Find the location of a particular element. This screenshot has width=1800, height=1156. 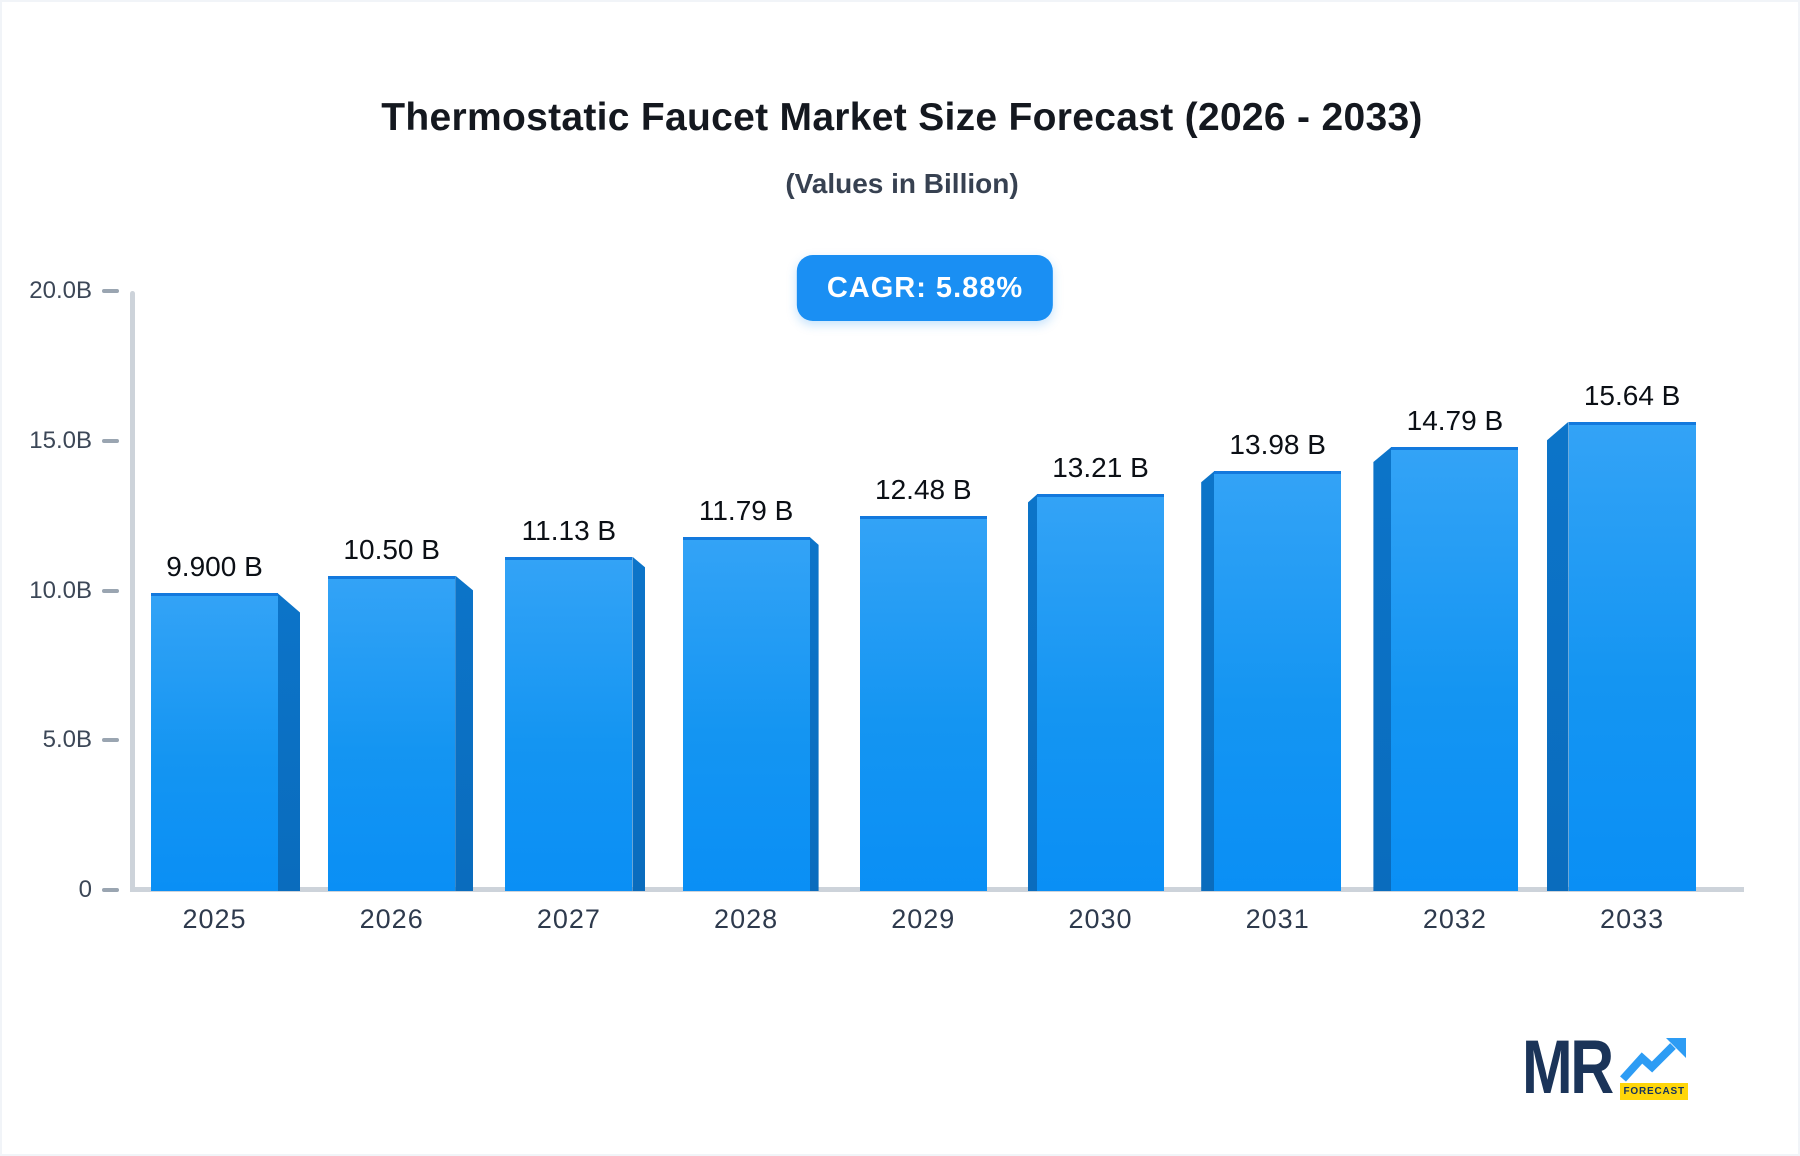

x-tick-label: 2025 is located at coordinates (214, 919).